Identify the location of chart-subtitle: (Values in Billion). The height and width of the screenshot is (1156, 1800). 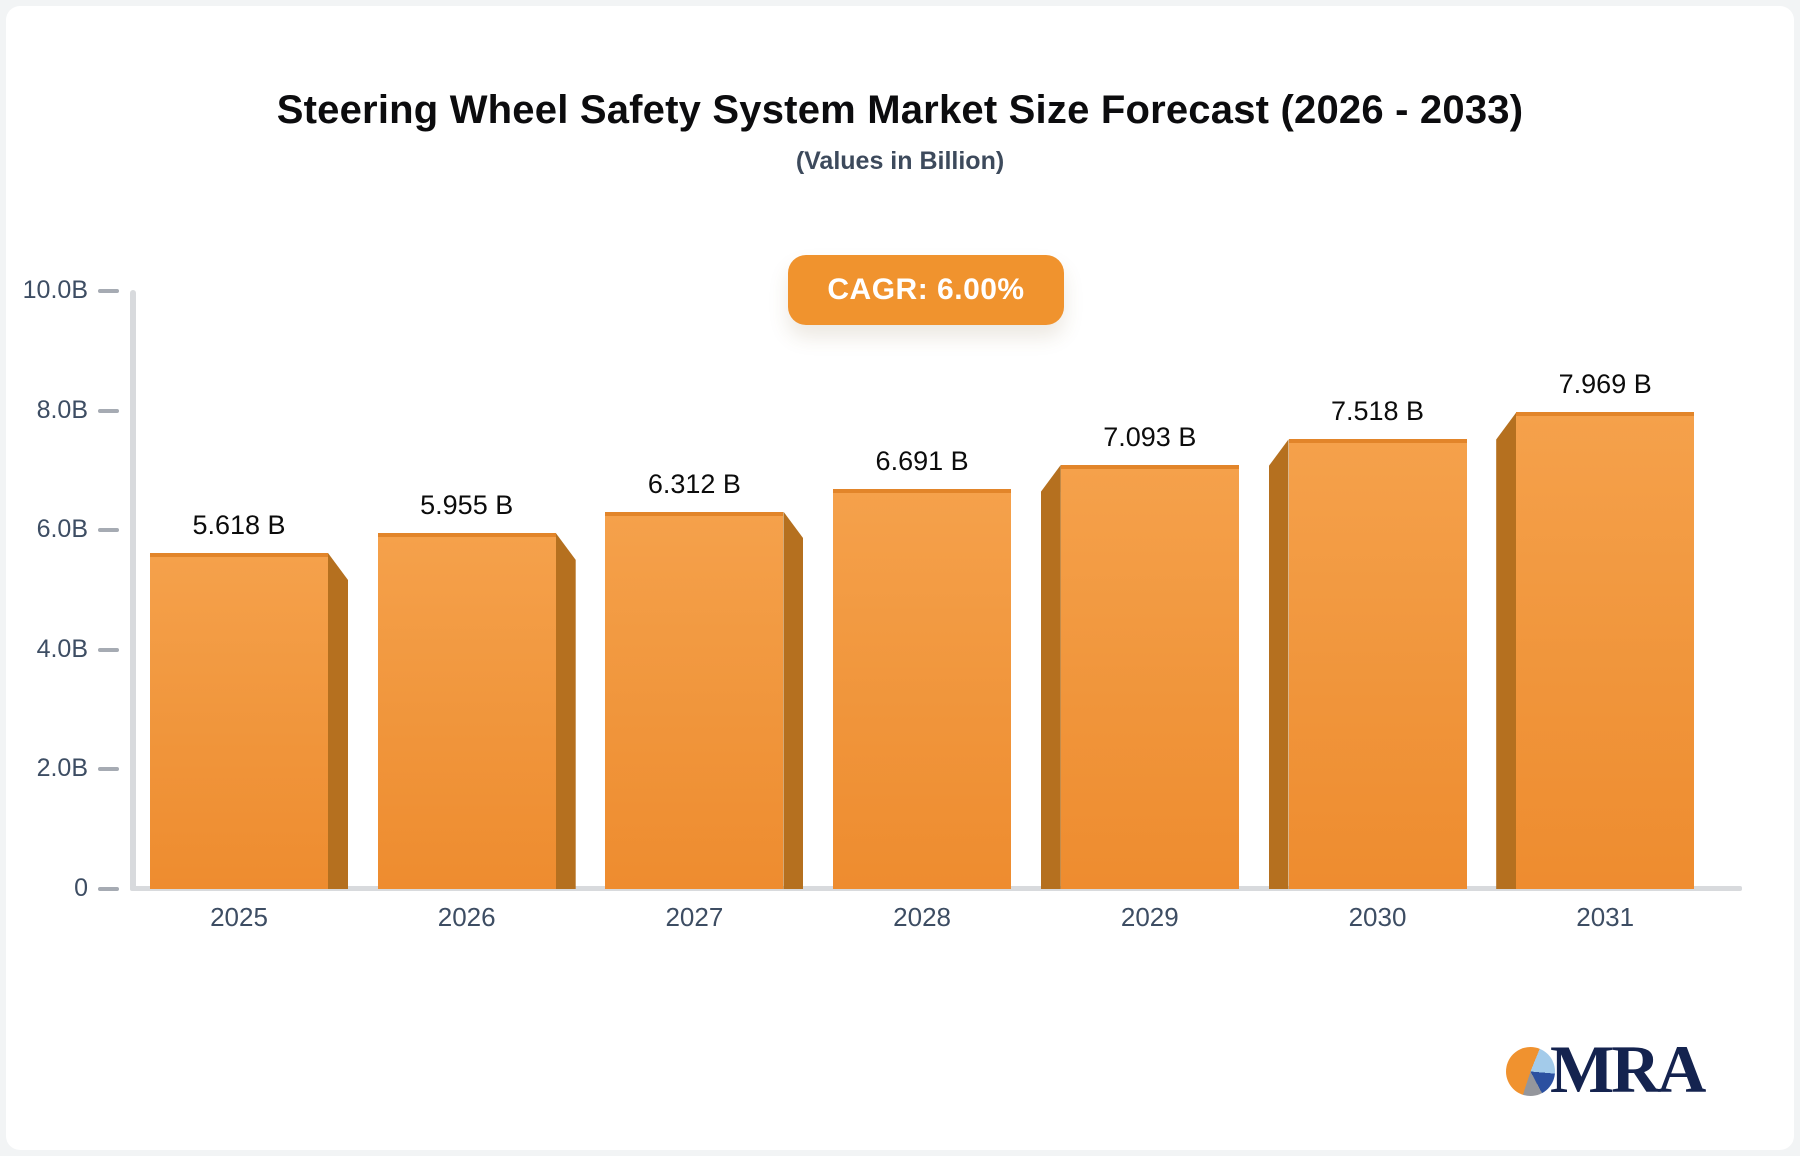
(900, 161).